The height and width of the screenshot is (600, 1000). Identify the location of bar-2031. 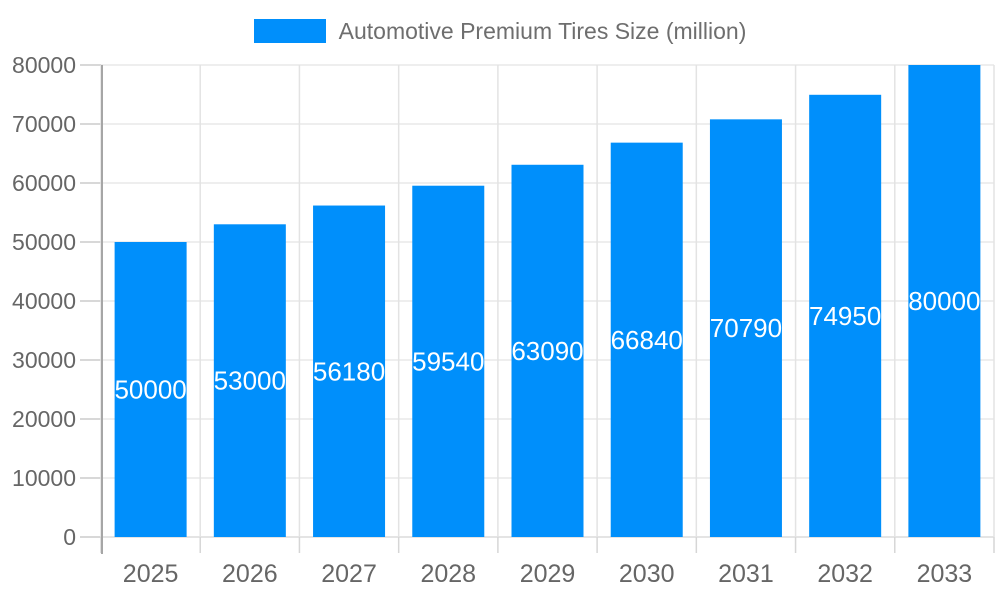
(745, 328).